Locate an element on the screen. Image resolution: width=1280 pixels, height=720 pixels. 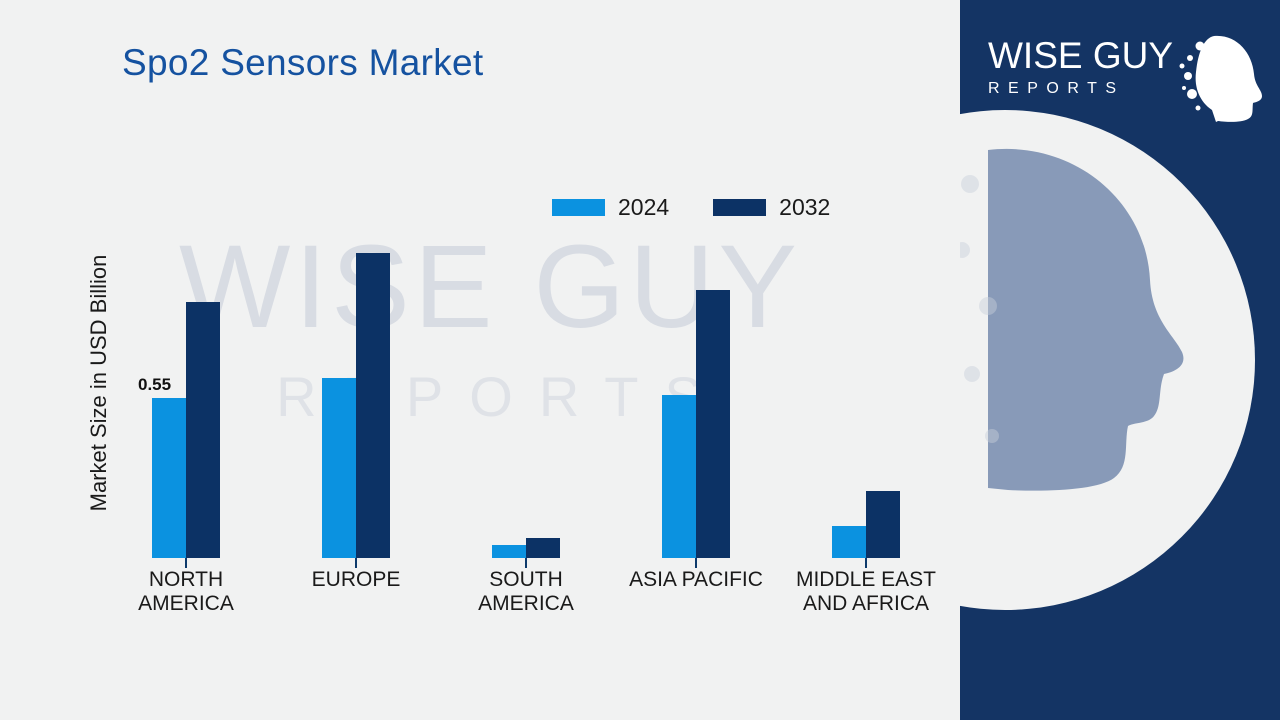
chart-legend: 2024 2032 is located at coordinates (691, 207).